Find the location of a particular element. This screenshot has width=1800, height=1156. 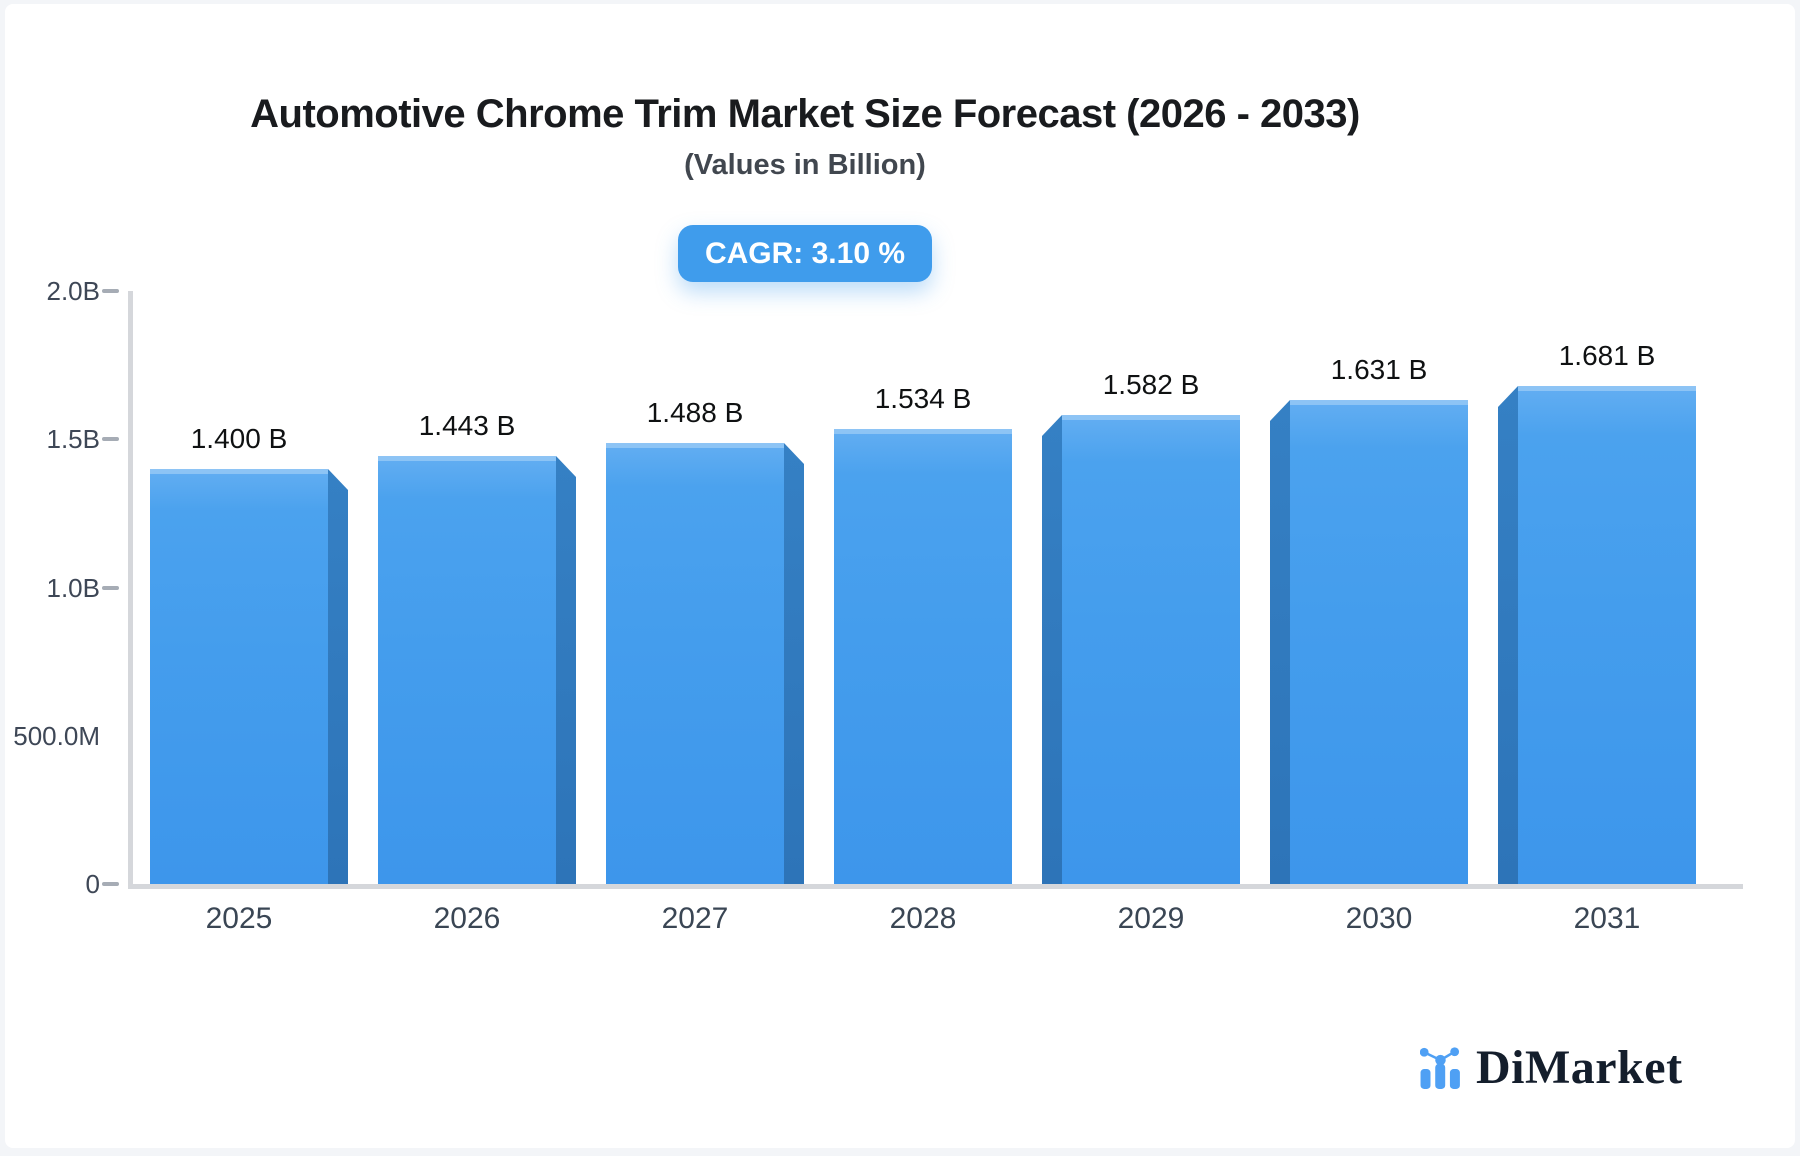

bar-value-label: 1.443 B is located at coordinates (467, 425).